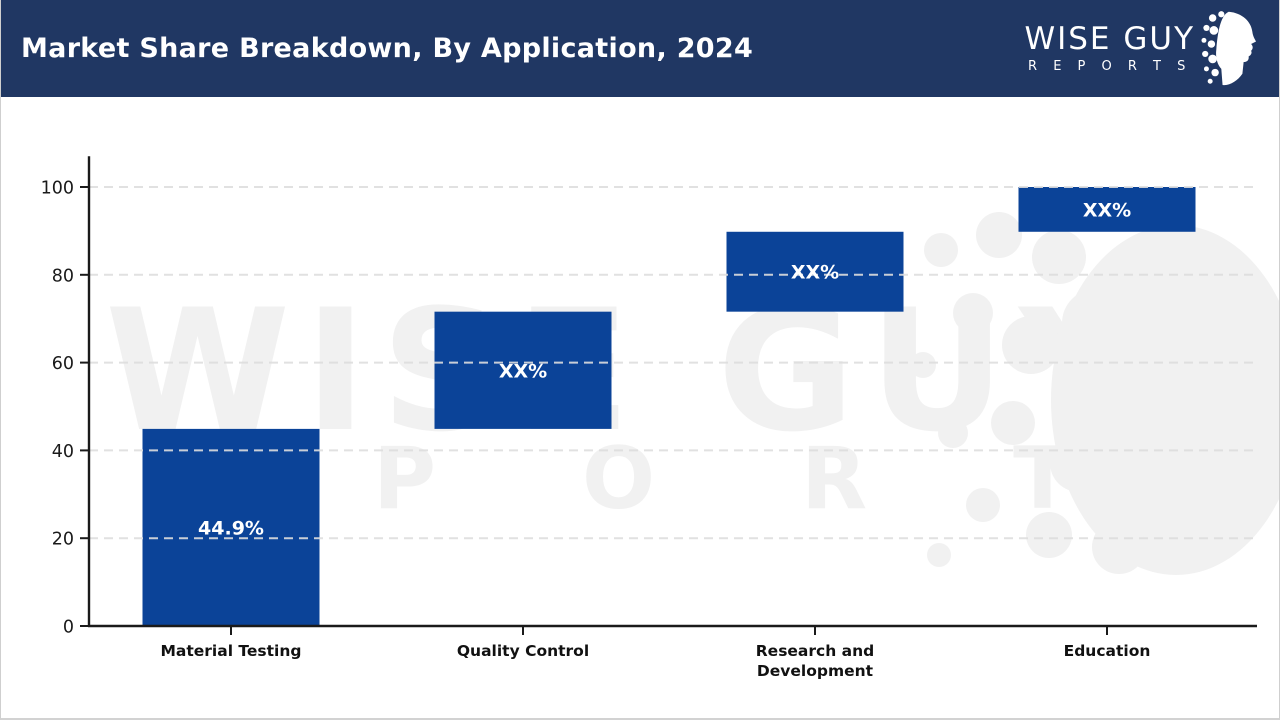  Describe the element at coordinates (1110, 66) in the screenshot. I see `brand-subname: R E P O R T S` at that location.